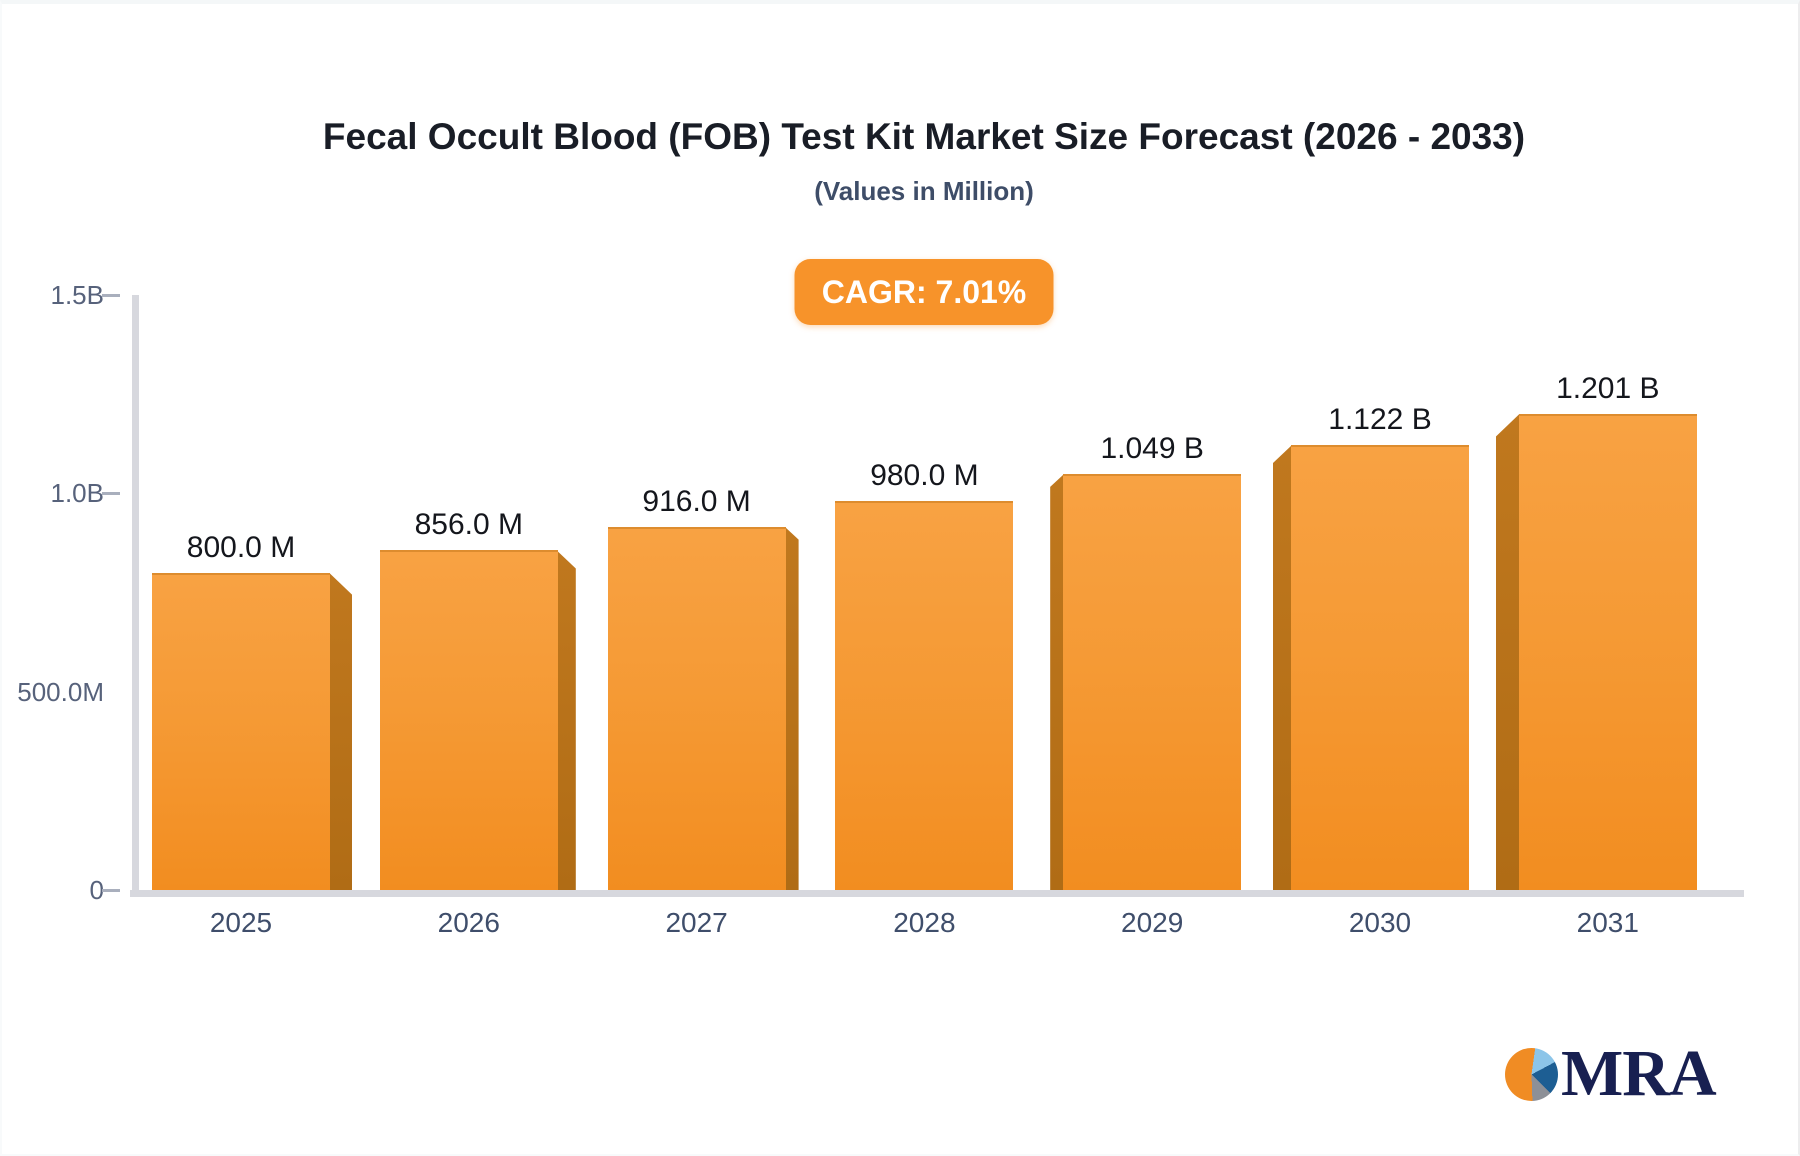  Describe the element at coordinates (924, 922) in the screenshot. I see `x-axis-label-2028: 2028` at that location.